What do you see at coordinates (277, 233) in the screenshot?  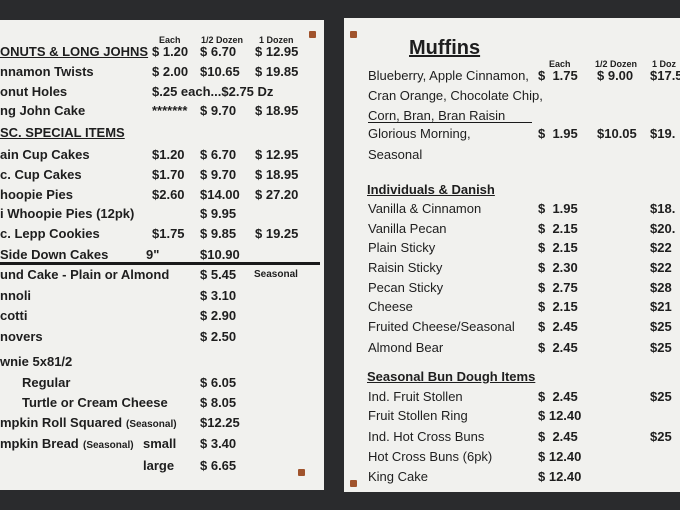 I see `price-dozen: $ 19.25` at bounding box center [277, 233].